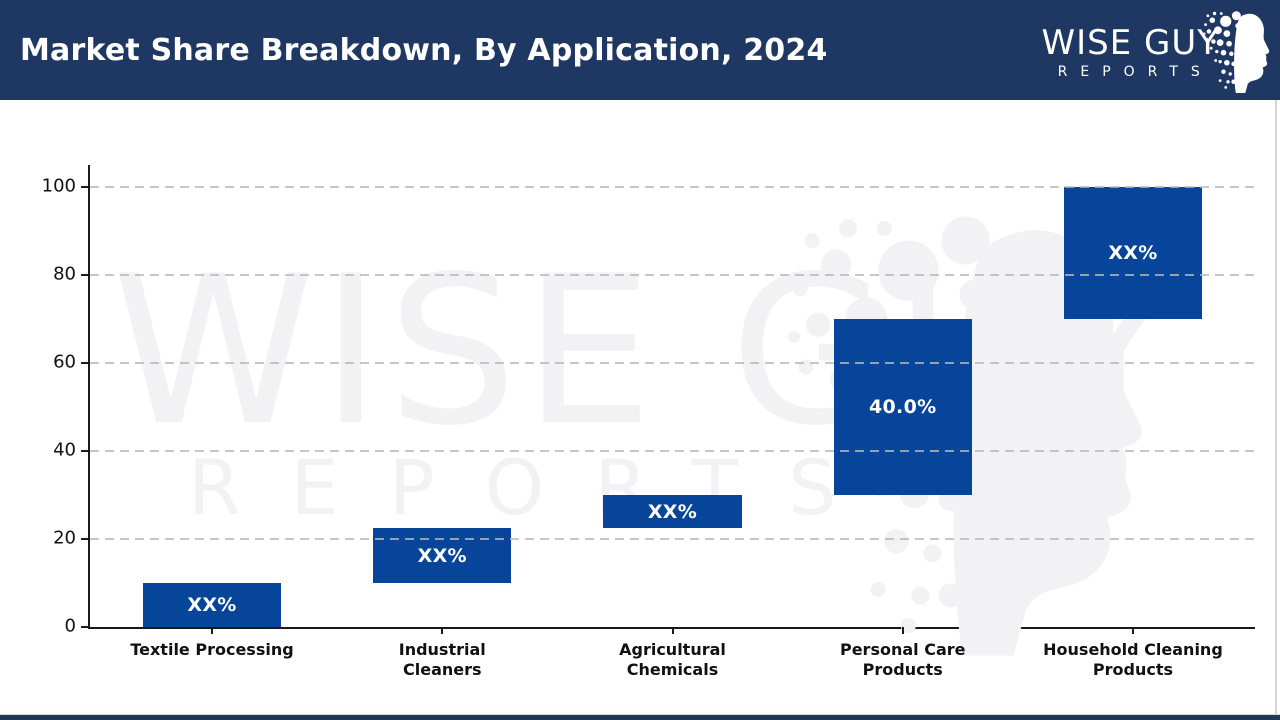 Image resolution: width=1280 pixels, height=720 pixels. Describe the element at coordinates (1276, 407) in the screenshot. I see `right-edge-line` at that location.